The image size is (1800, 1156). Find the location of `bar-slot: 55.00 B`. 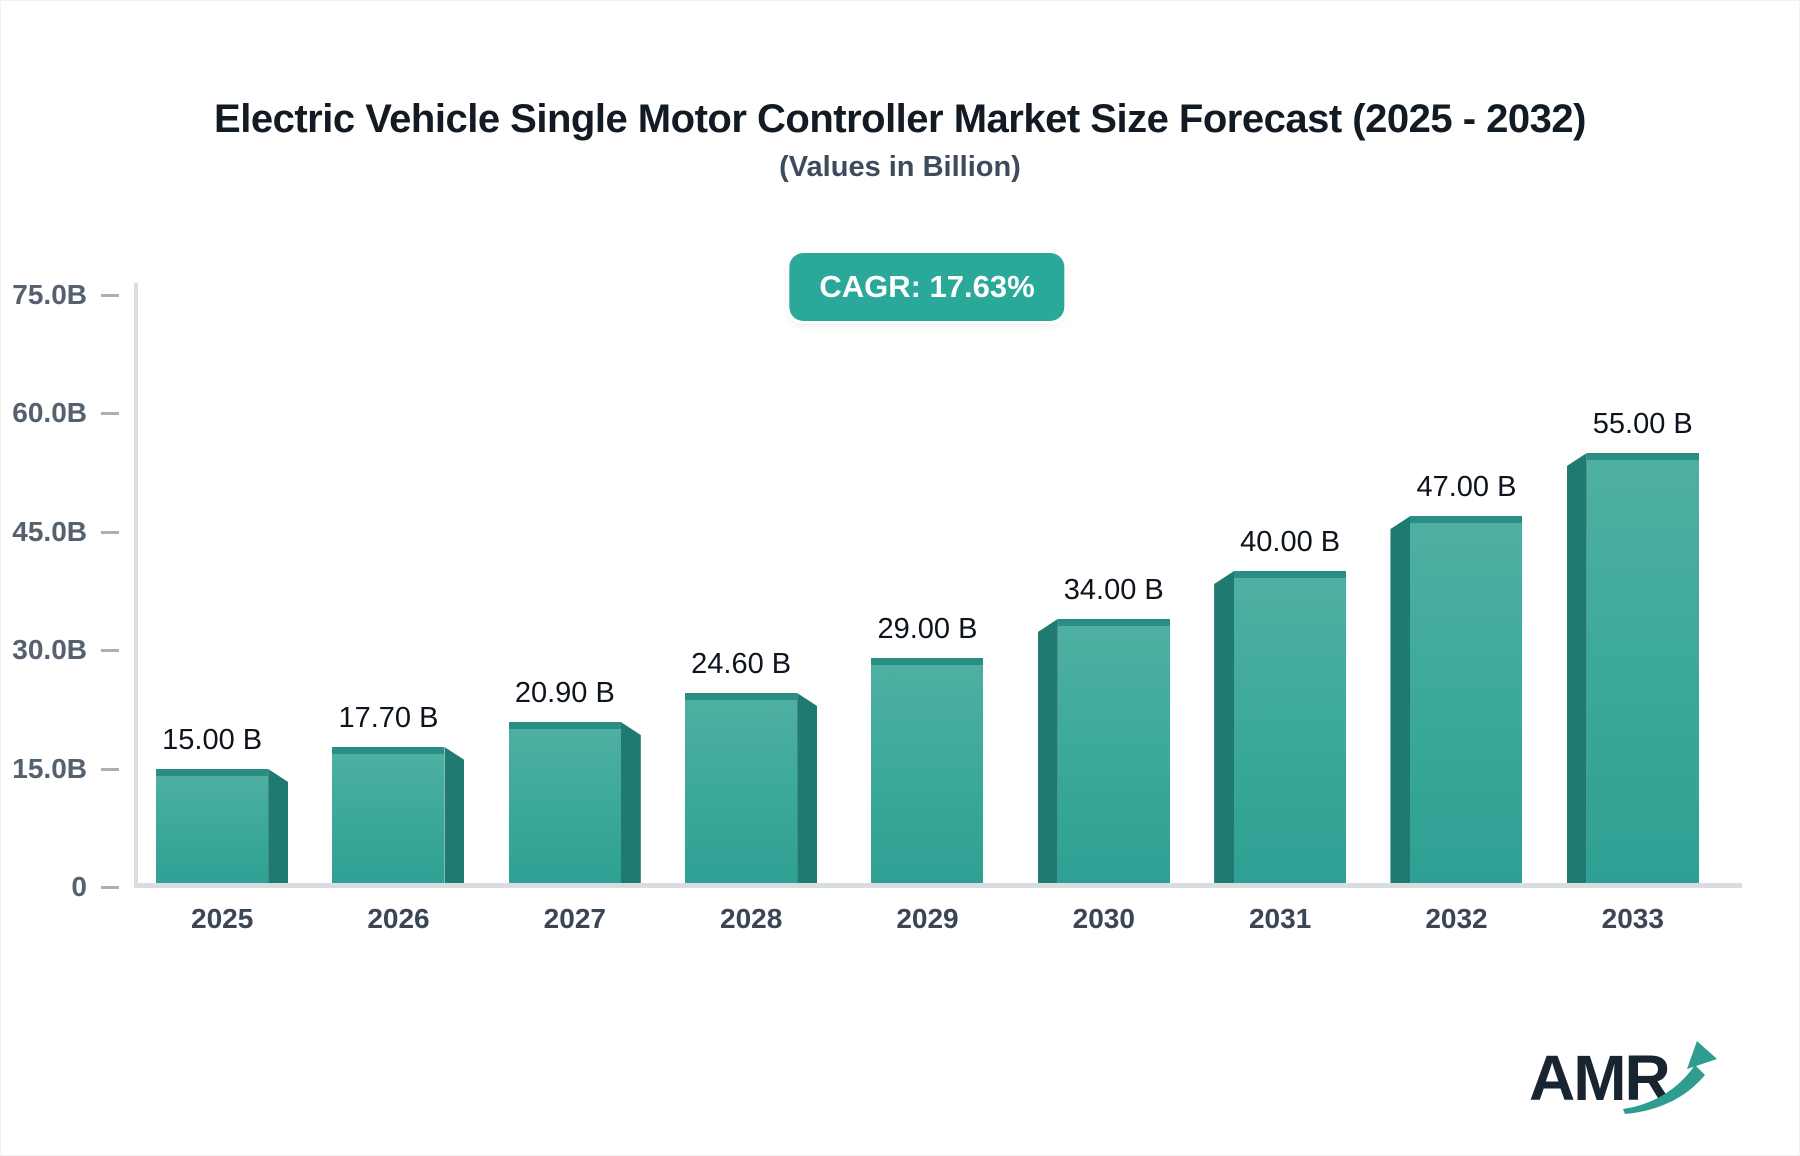

bar-slot: 55.00 B is located at coordinates (1633, 591).